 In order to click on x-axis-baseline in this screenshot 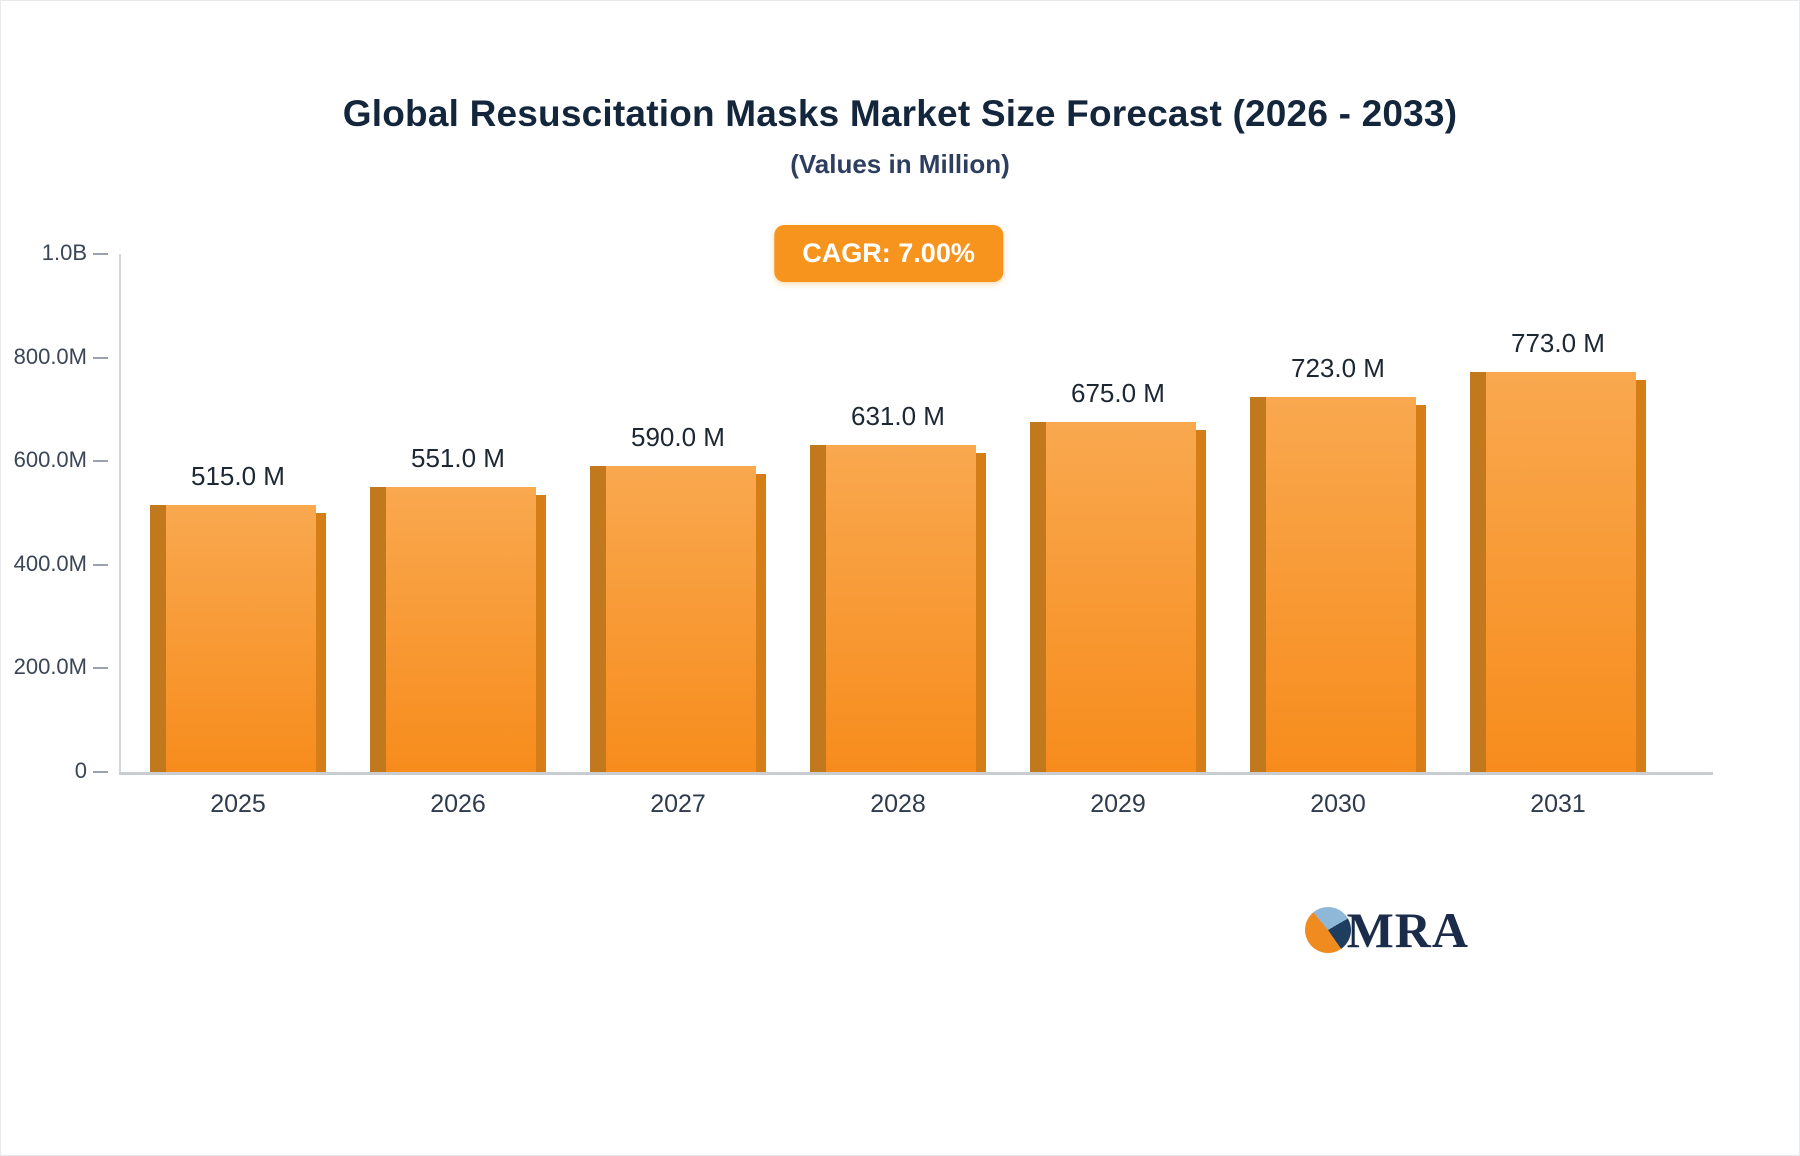, I will do `click(916, 773)`.